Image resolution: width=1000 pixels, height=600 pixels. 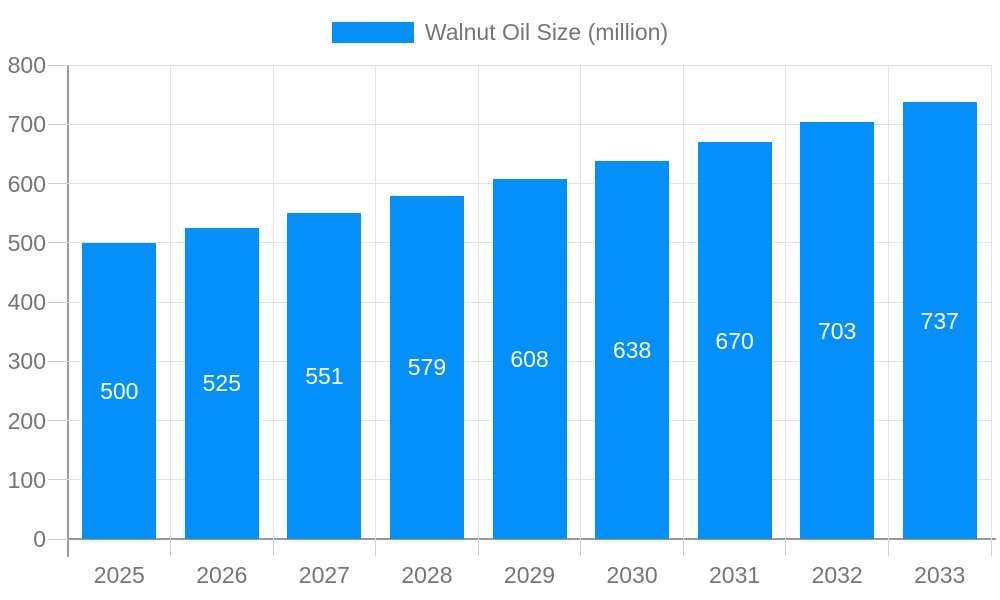 I want to click on y-tick-label: 700, so click(x=26, y=124).